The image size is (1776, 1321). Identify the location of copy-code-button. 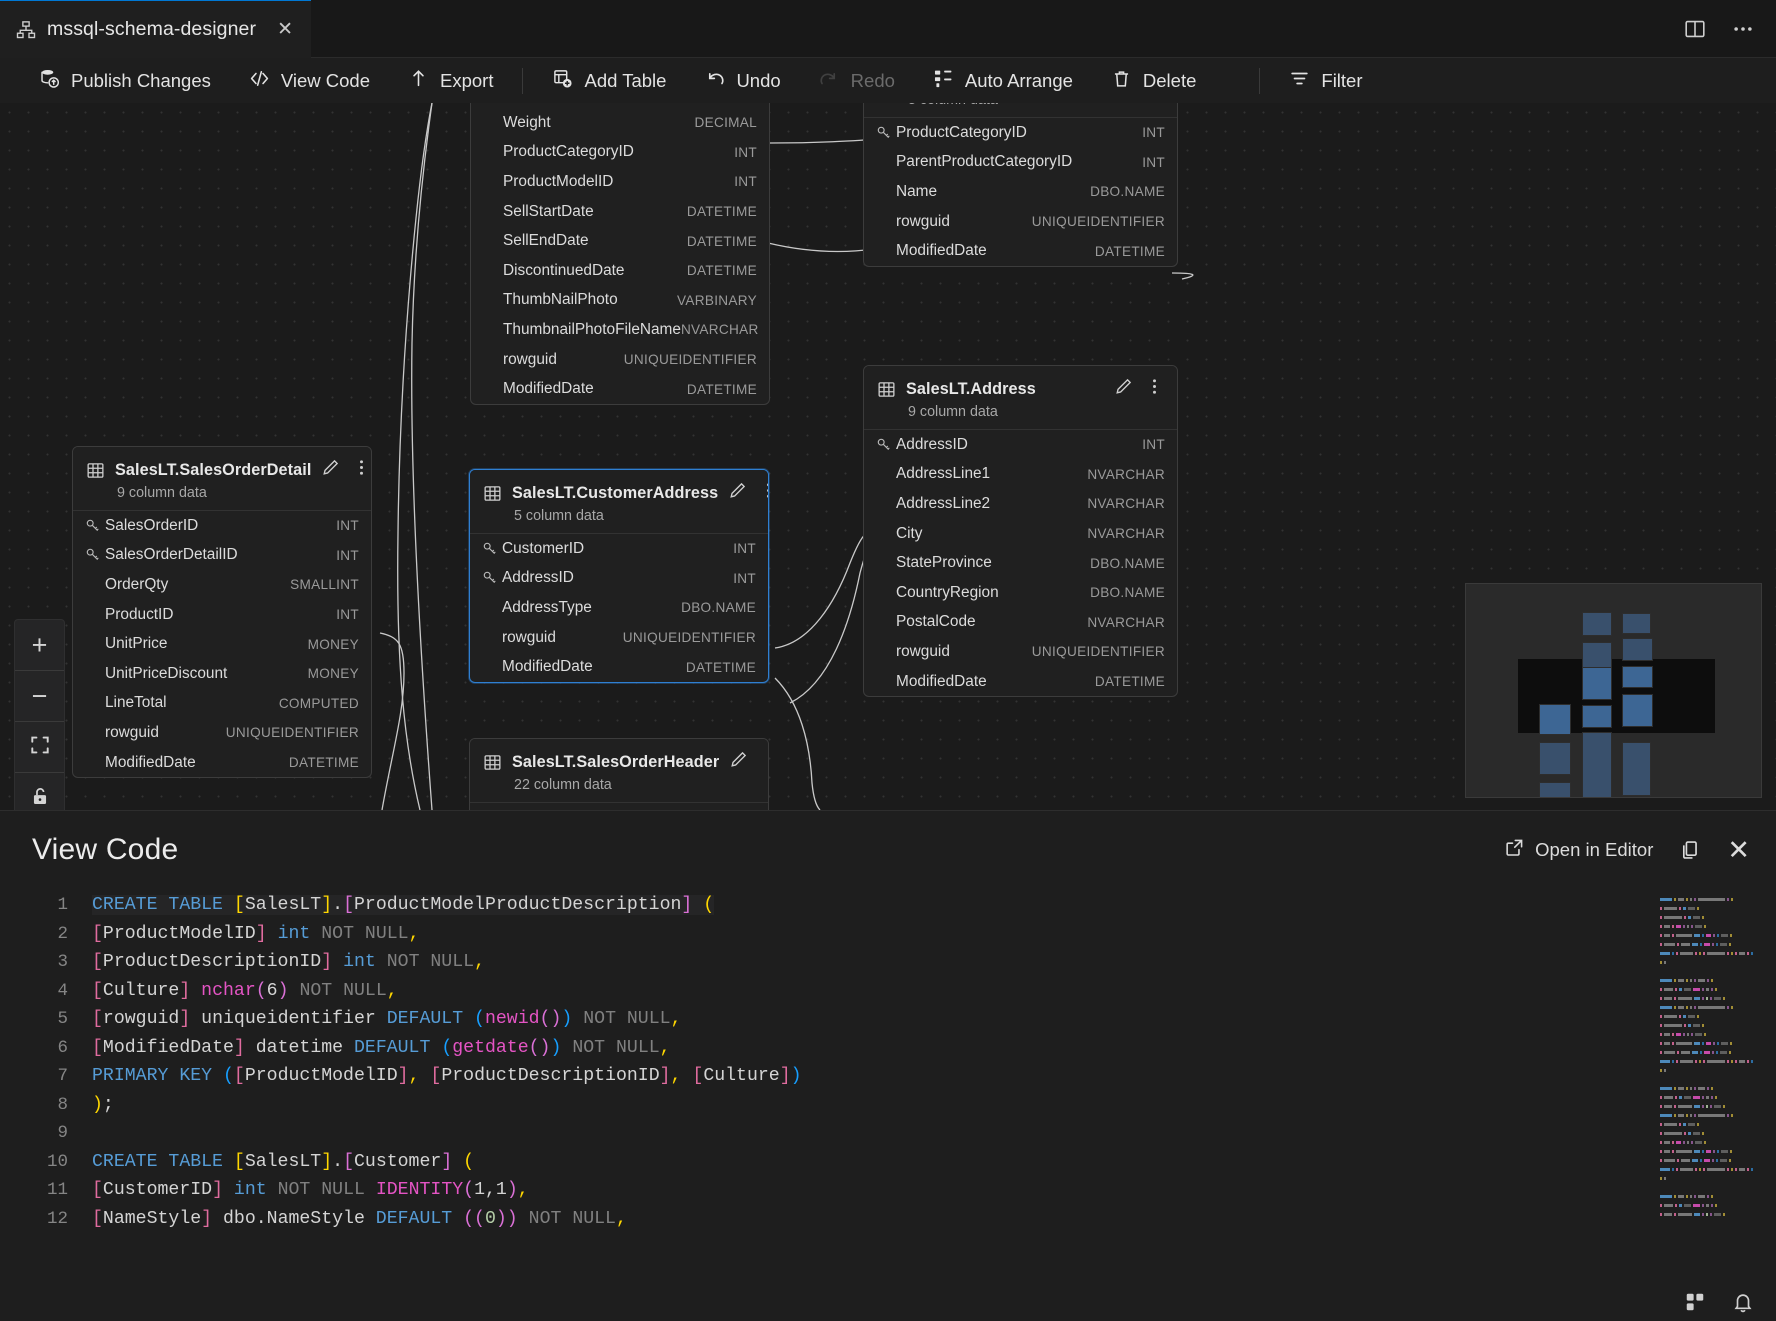
(1690, 850).